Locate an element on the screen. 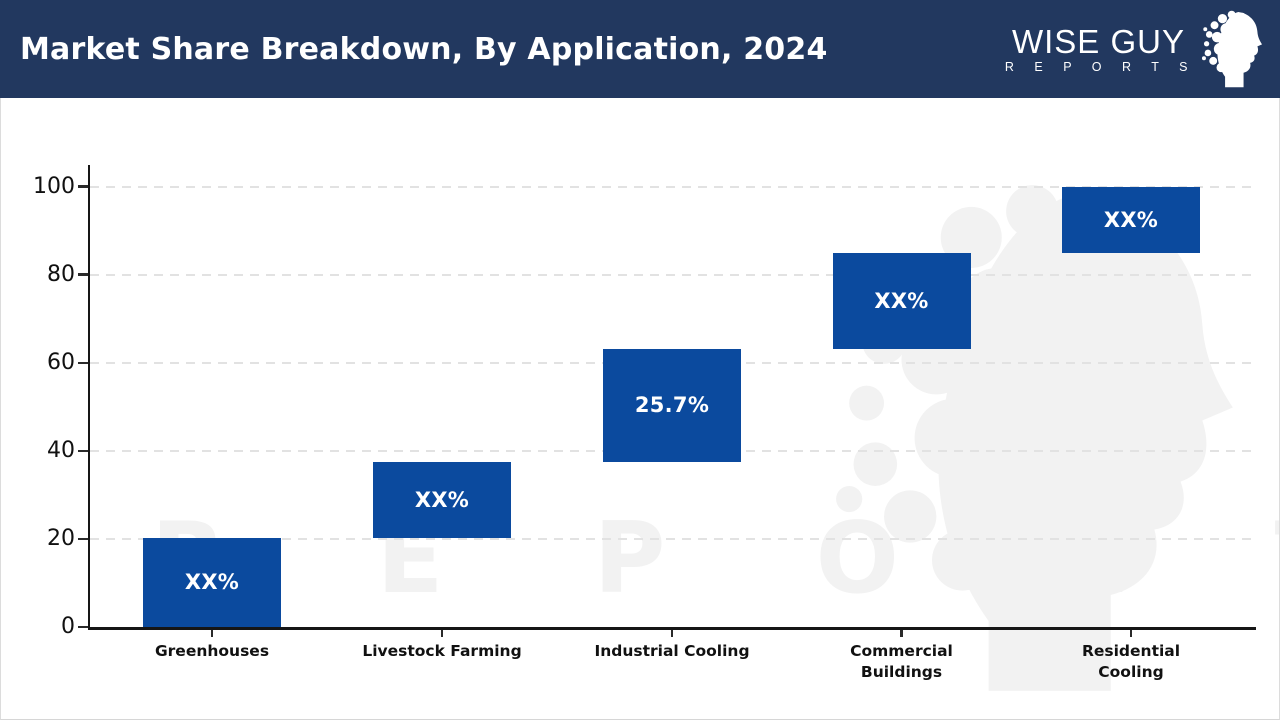 This screenshot has height=720, width=1280. x-tick-label-0: Greenhouses is located at coordinates (212, 651).